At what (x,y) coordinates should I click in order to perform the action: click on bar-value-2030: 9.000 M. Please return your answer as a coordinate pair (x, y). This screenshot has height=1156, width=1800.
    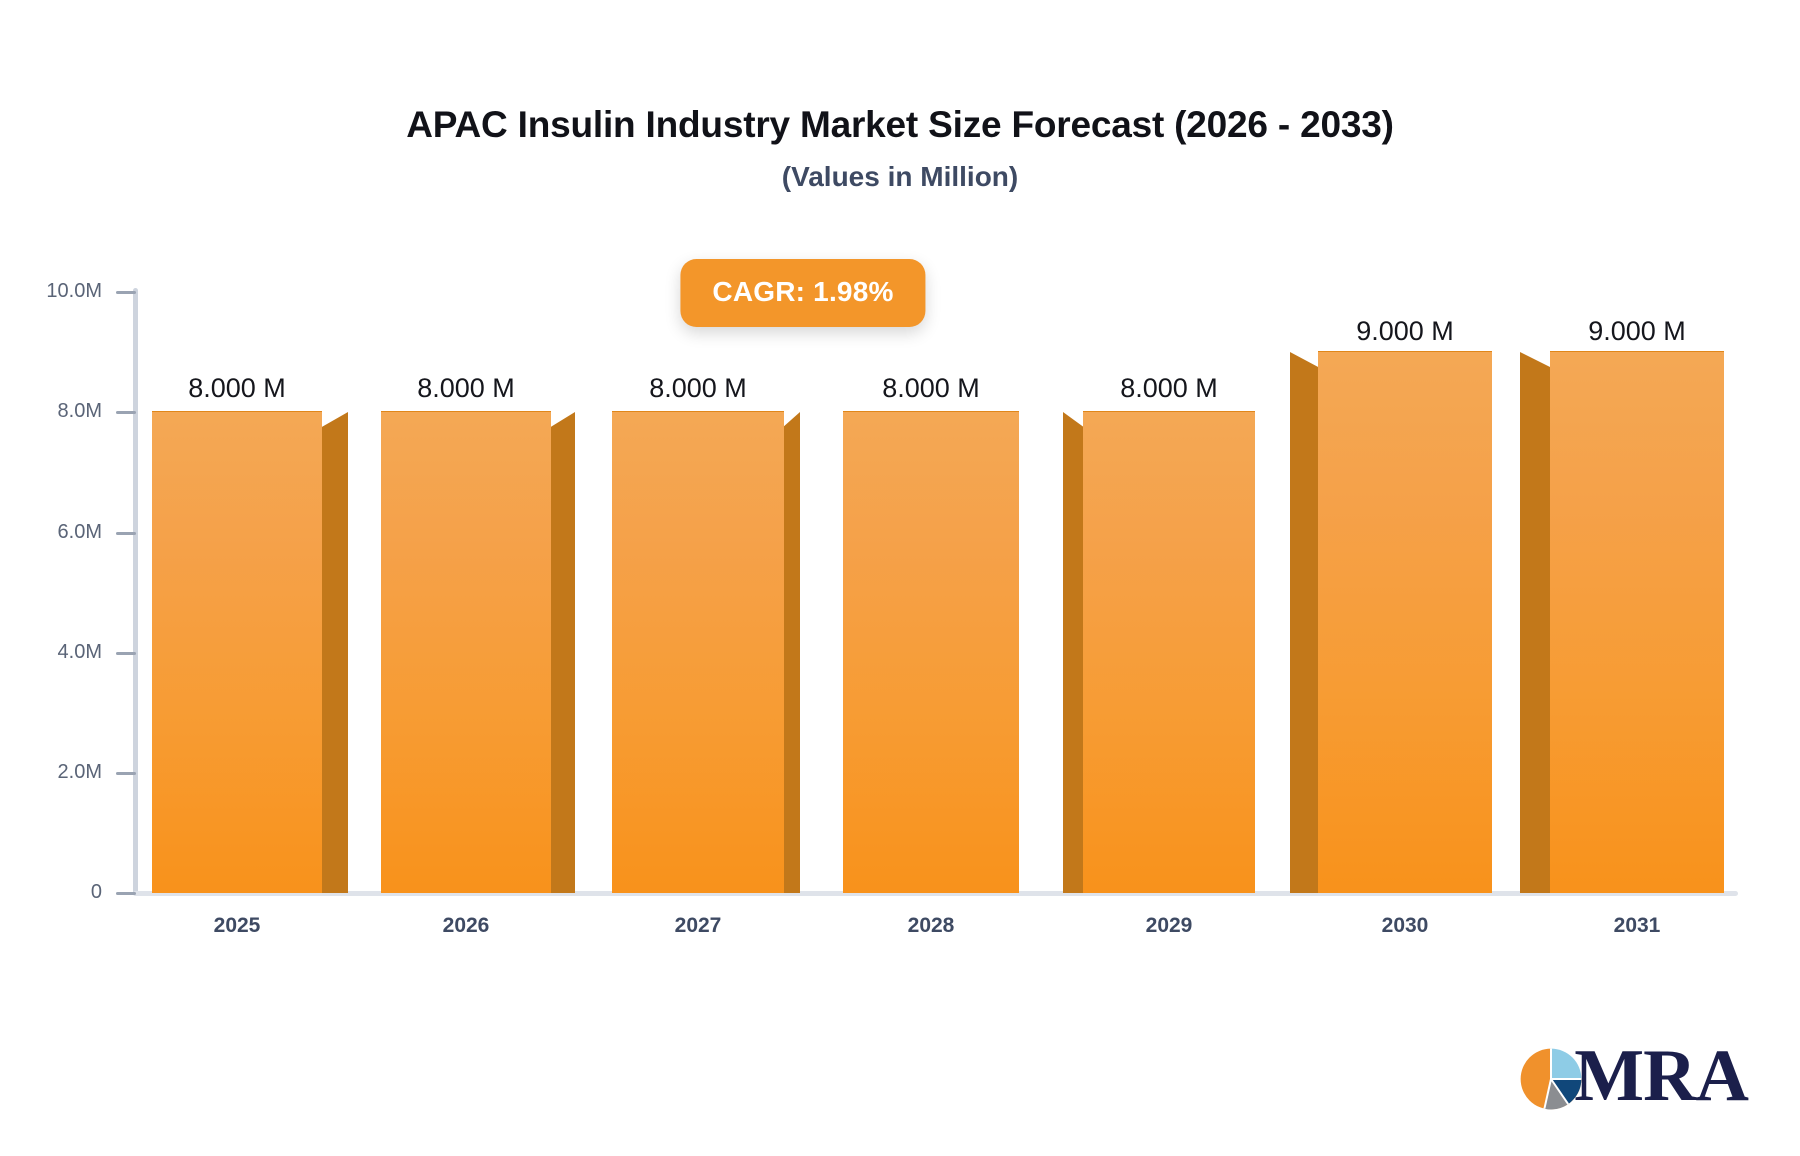
    Looking at the image, I should click on (1405, 331).